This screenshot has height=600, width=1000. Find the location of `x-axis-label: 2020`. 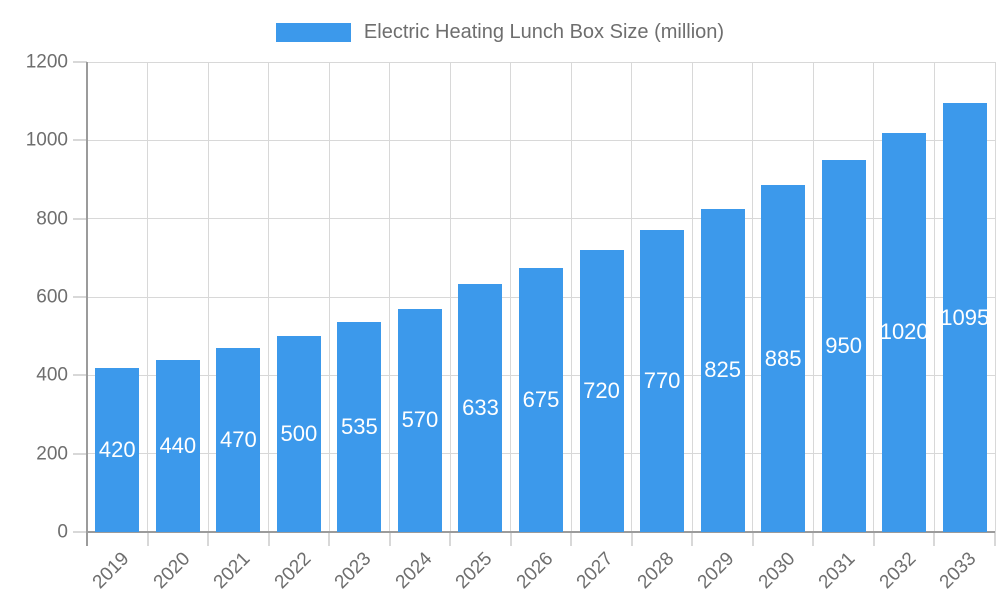

x-axis-label: 2020 is located at coordinates (171, 571).